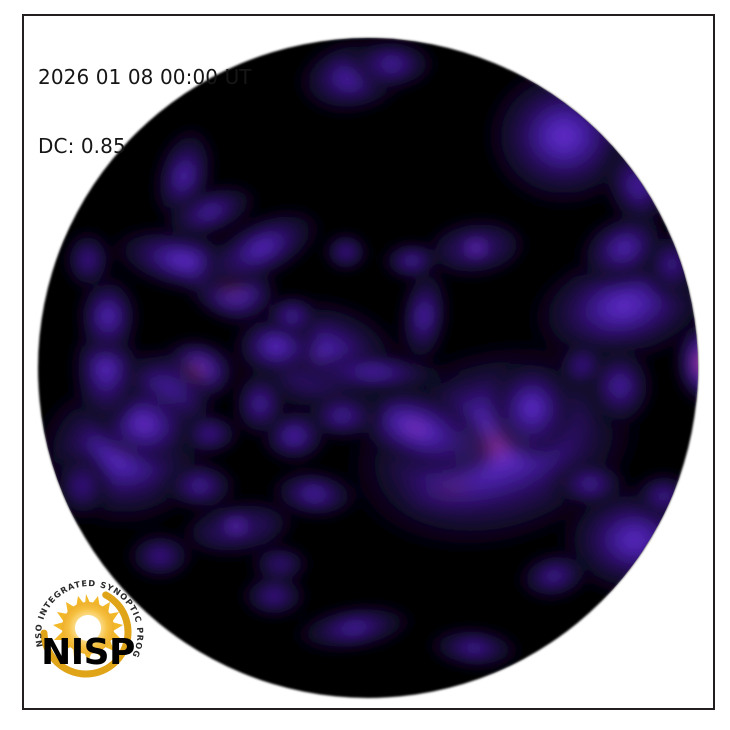 The width and height of the screenshot is (730, 730). I want to click on feature-blob-ne-faint, so click(669, 264).